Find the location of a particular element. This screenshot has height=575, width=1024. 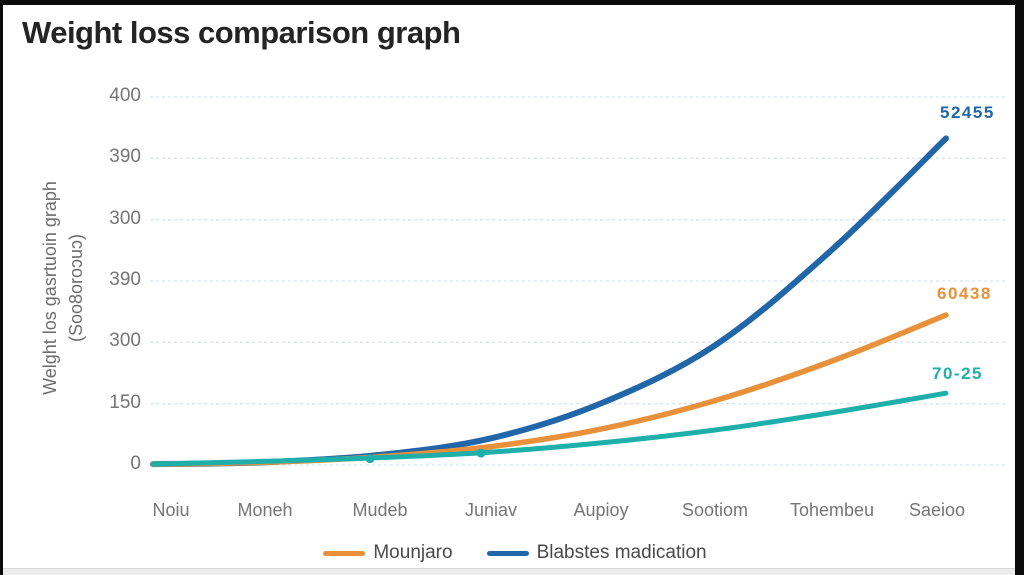

legend-item: Mounjaro is located at coordinates (388, 553).